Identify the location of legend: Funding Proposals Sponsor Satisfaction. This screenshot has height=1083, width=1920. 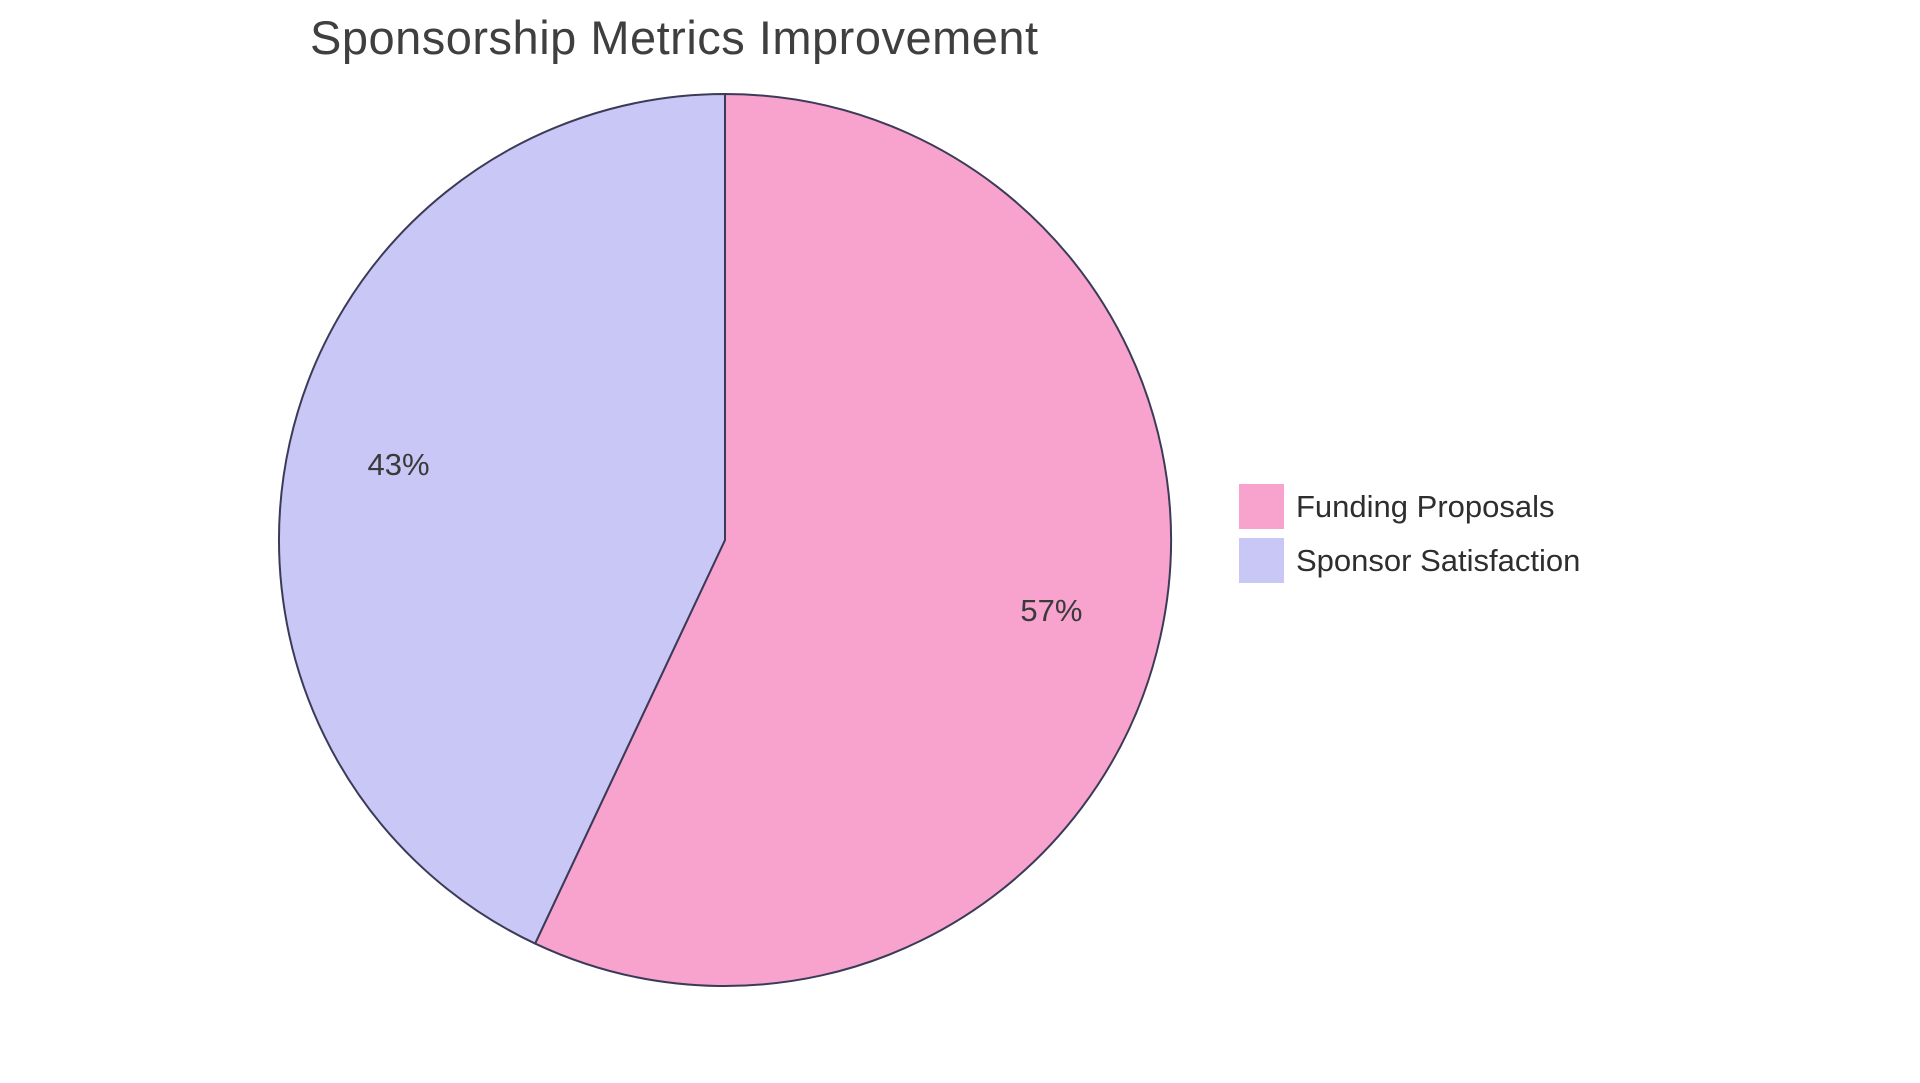
(1409, 533).